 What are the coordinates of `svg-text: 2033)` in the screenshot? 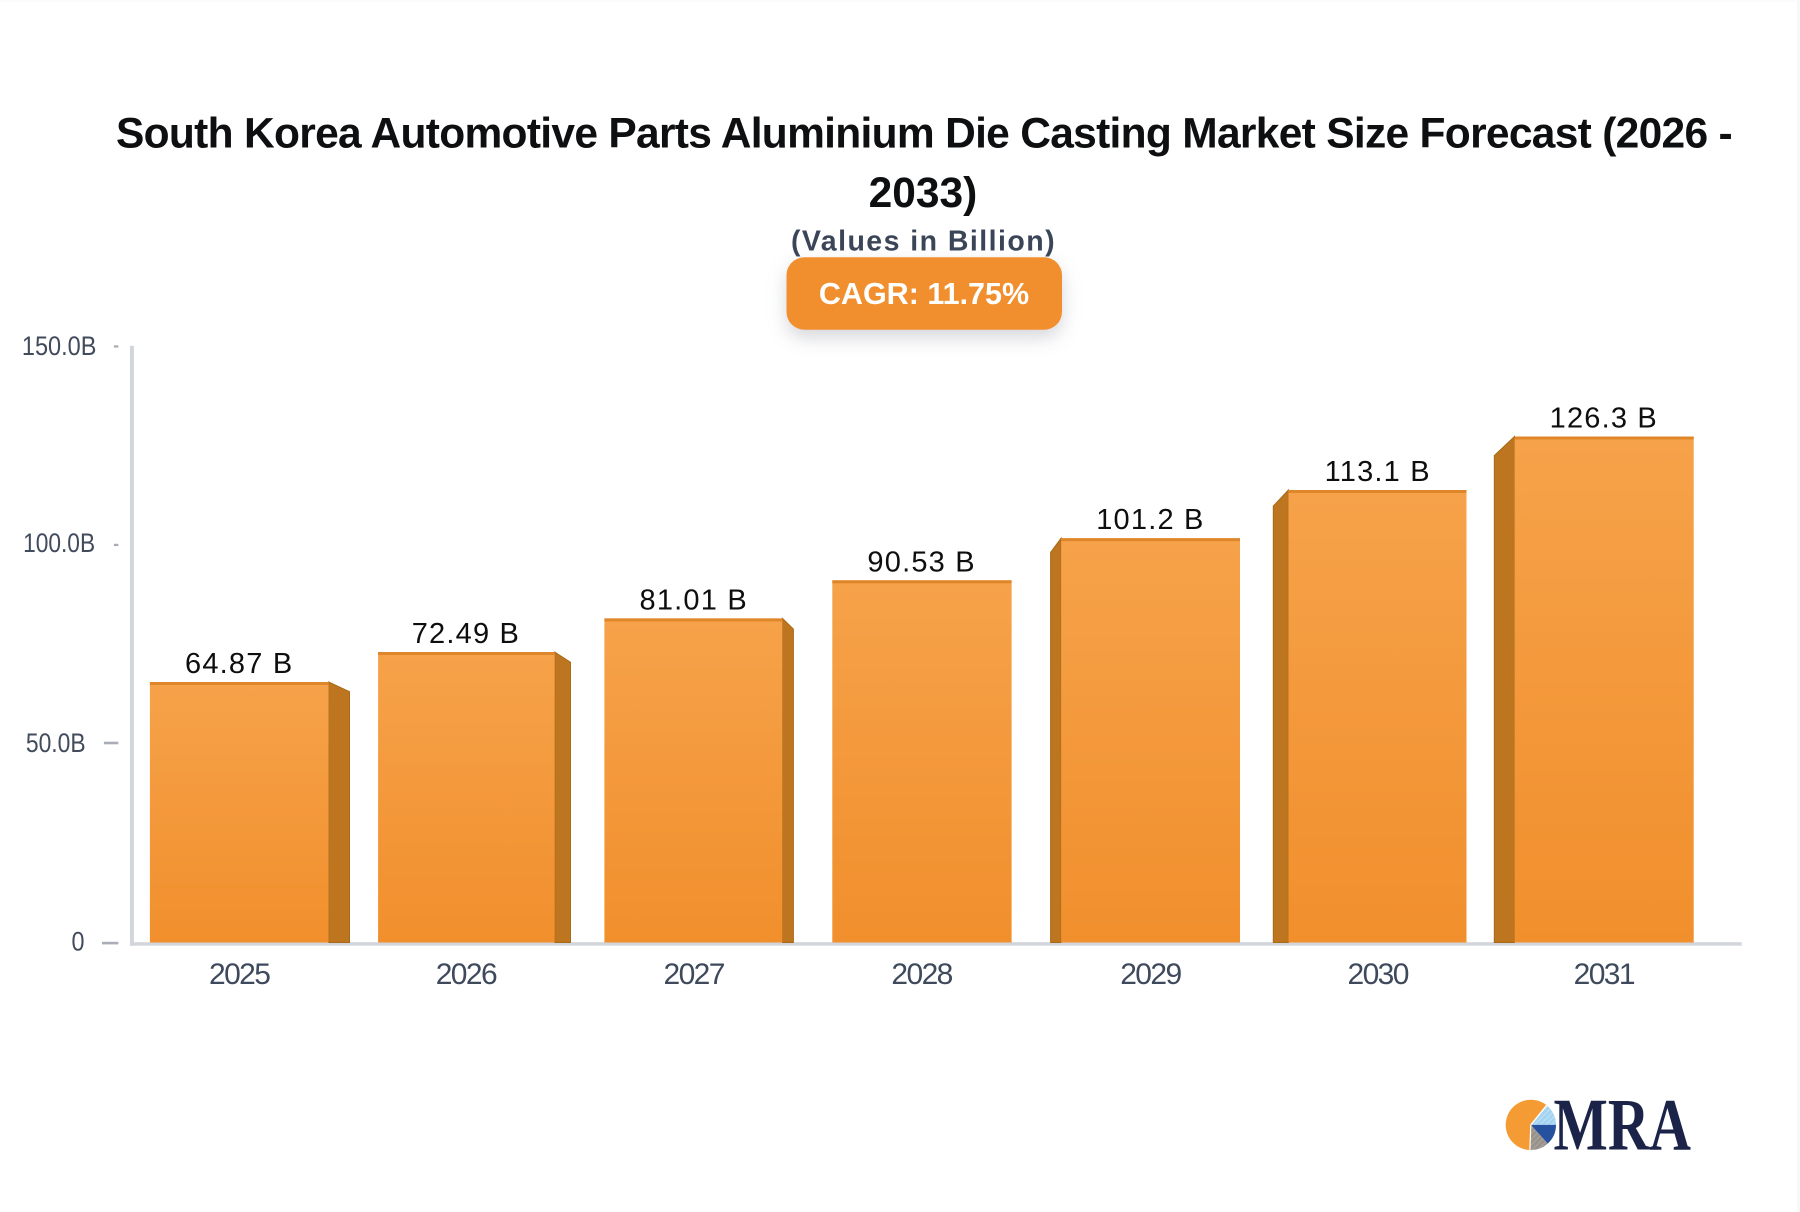 It's located at (923, 193).